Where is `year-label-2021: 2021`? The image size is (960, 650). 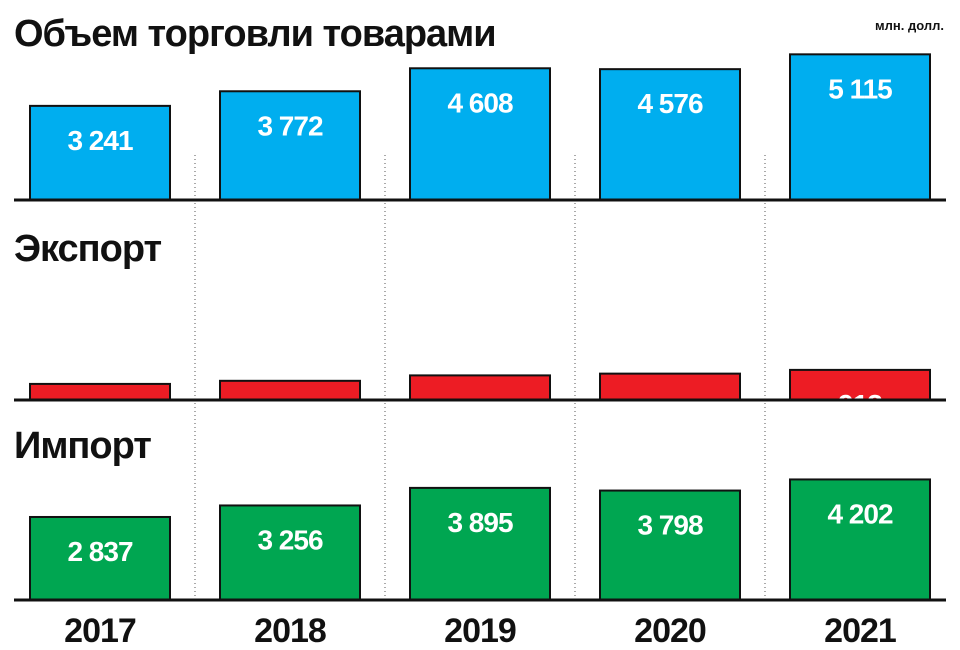
year-label-2021: 2021 is located at coordinates (860, 631).